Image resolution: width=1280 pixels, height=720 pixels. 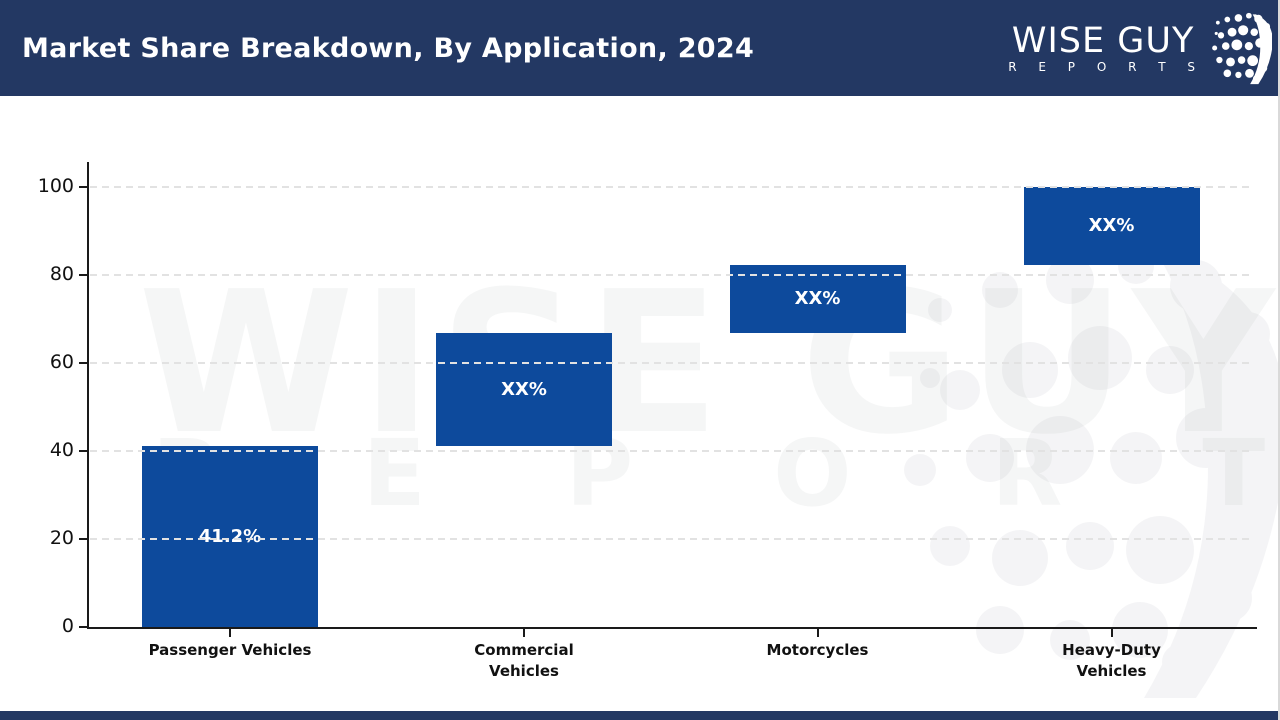 I want to click on x-tick-label: Heavy-Duty Vehicles, so click(x=1111, y=660).